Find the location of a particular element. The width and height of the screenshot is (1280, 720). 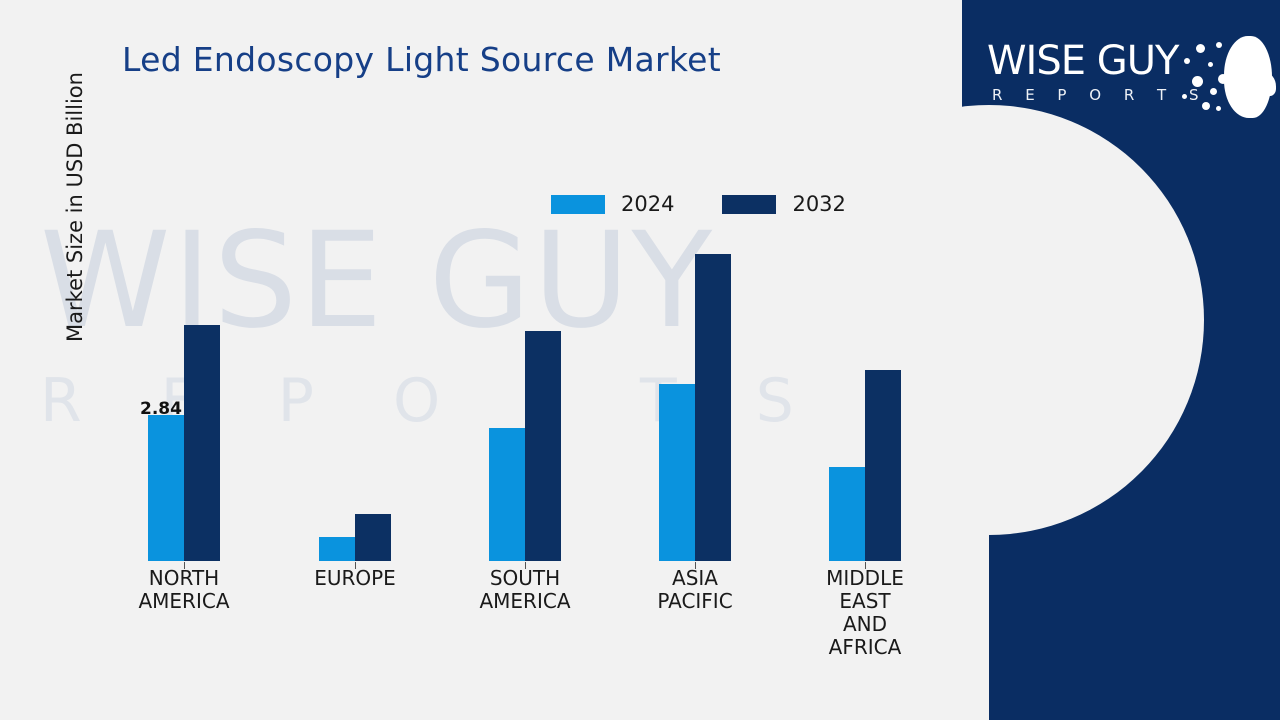

x-axis-label-asia-pacific: ASIA PACIFIC is located at coordinates (695, 590).